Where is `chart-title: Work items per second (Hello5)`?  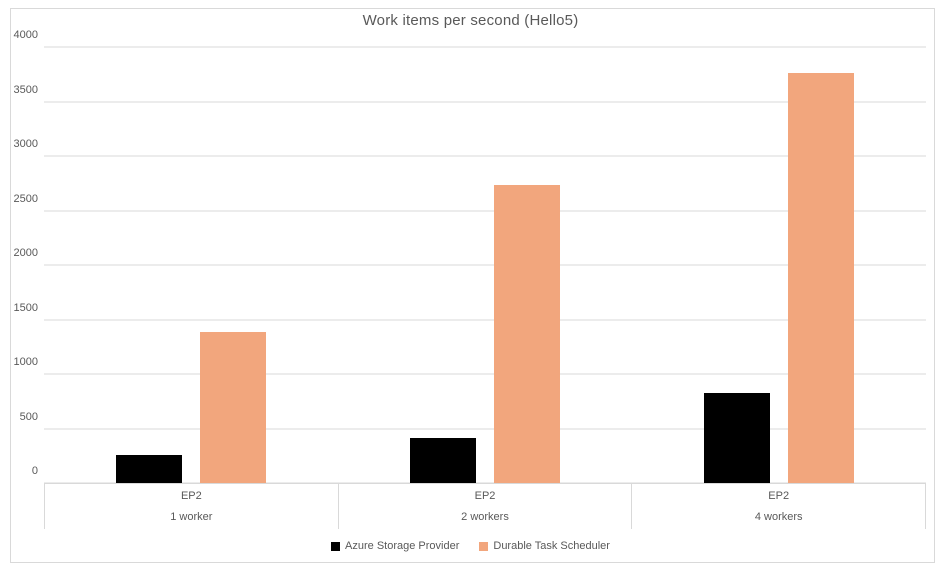
chart-title: Work items per second (Hello5) is located at coordinates (470, 20).